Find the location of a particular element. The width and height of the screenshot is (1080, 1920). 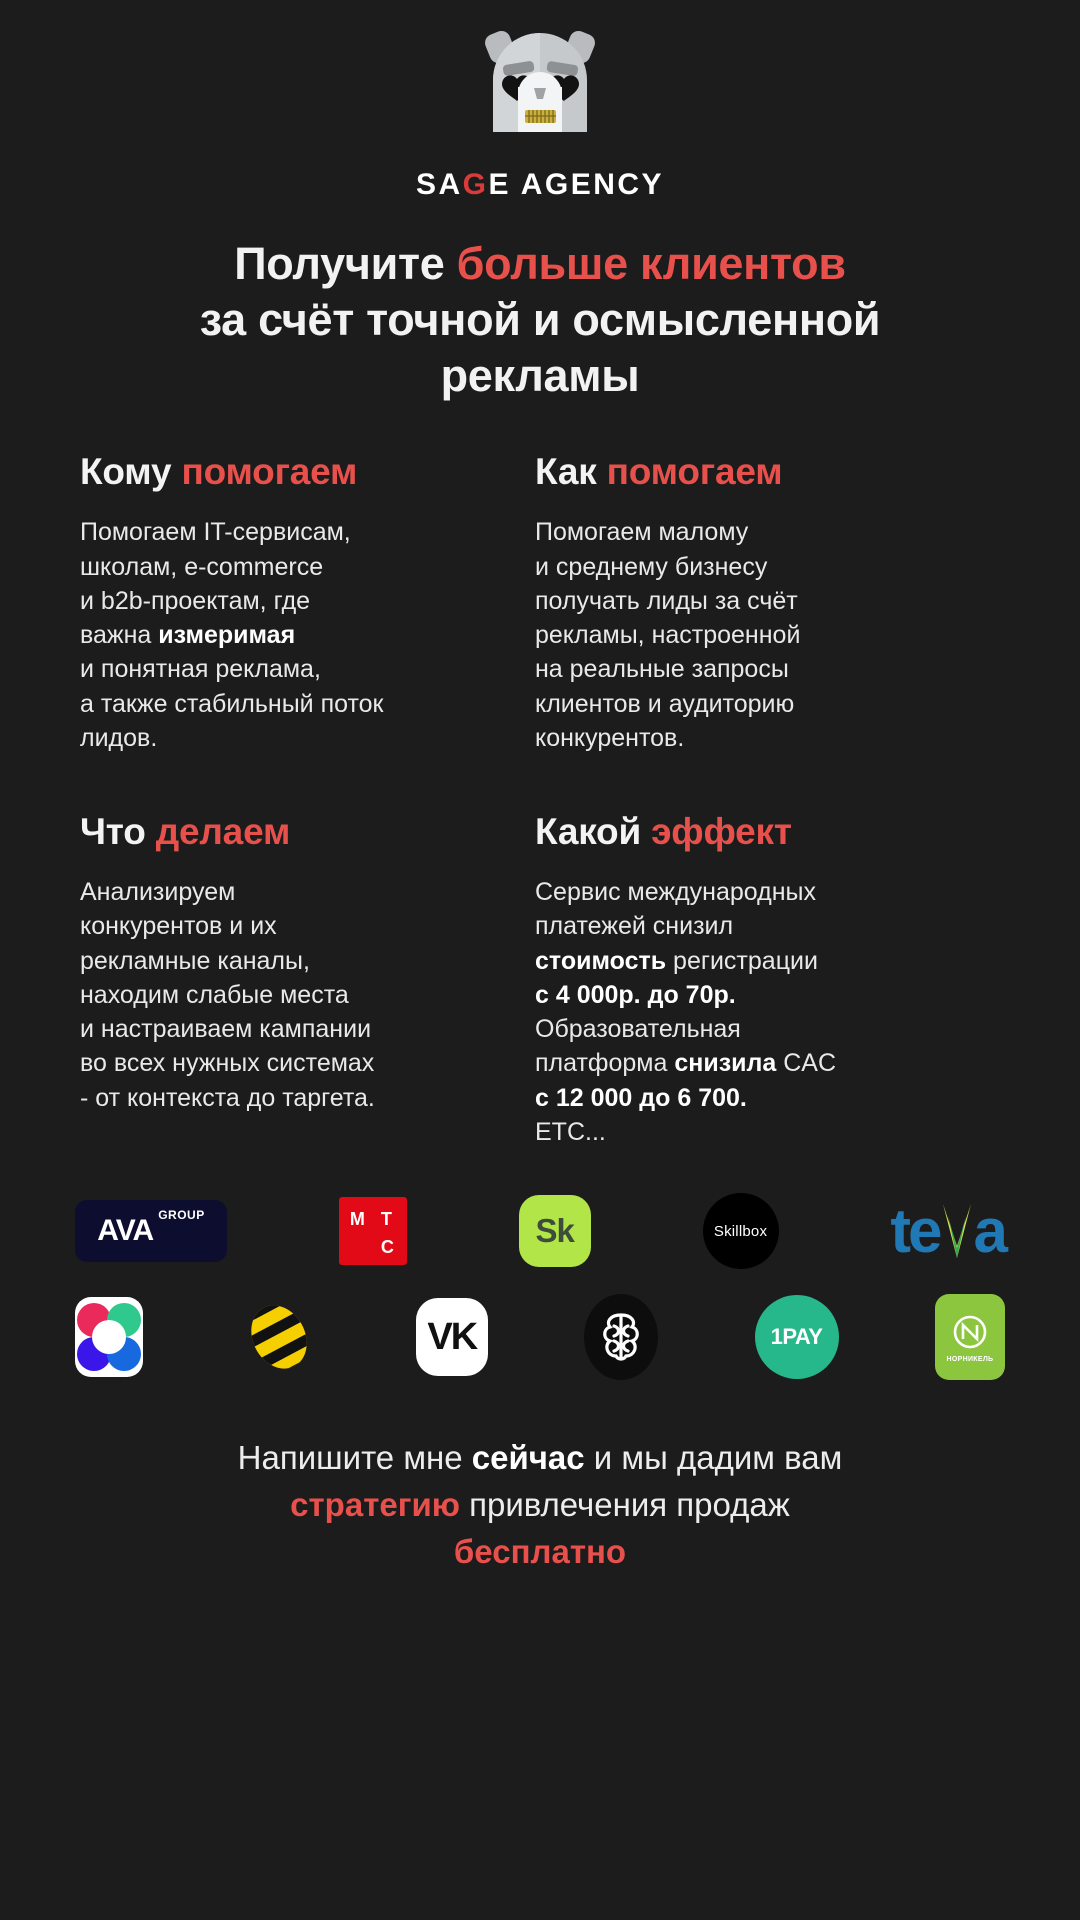

teva-leaf-icon is located at coordinates (957, 1231).